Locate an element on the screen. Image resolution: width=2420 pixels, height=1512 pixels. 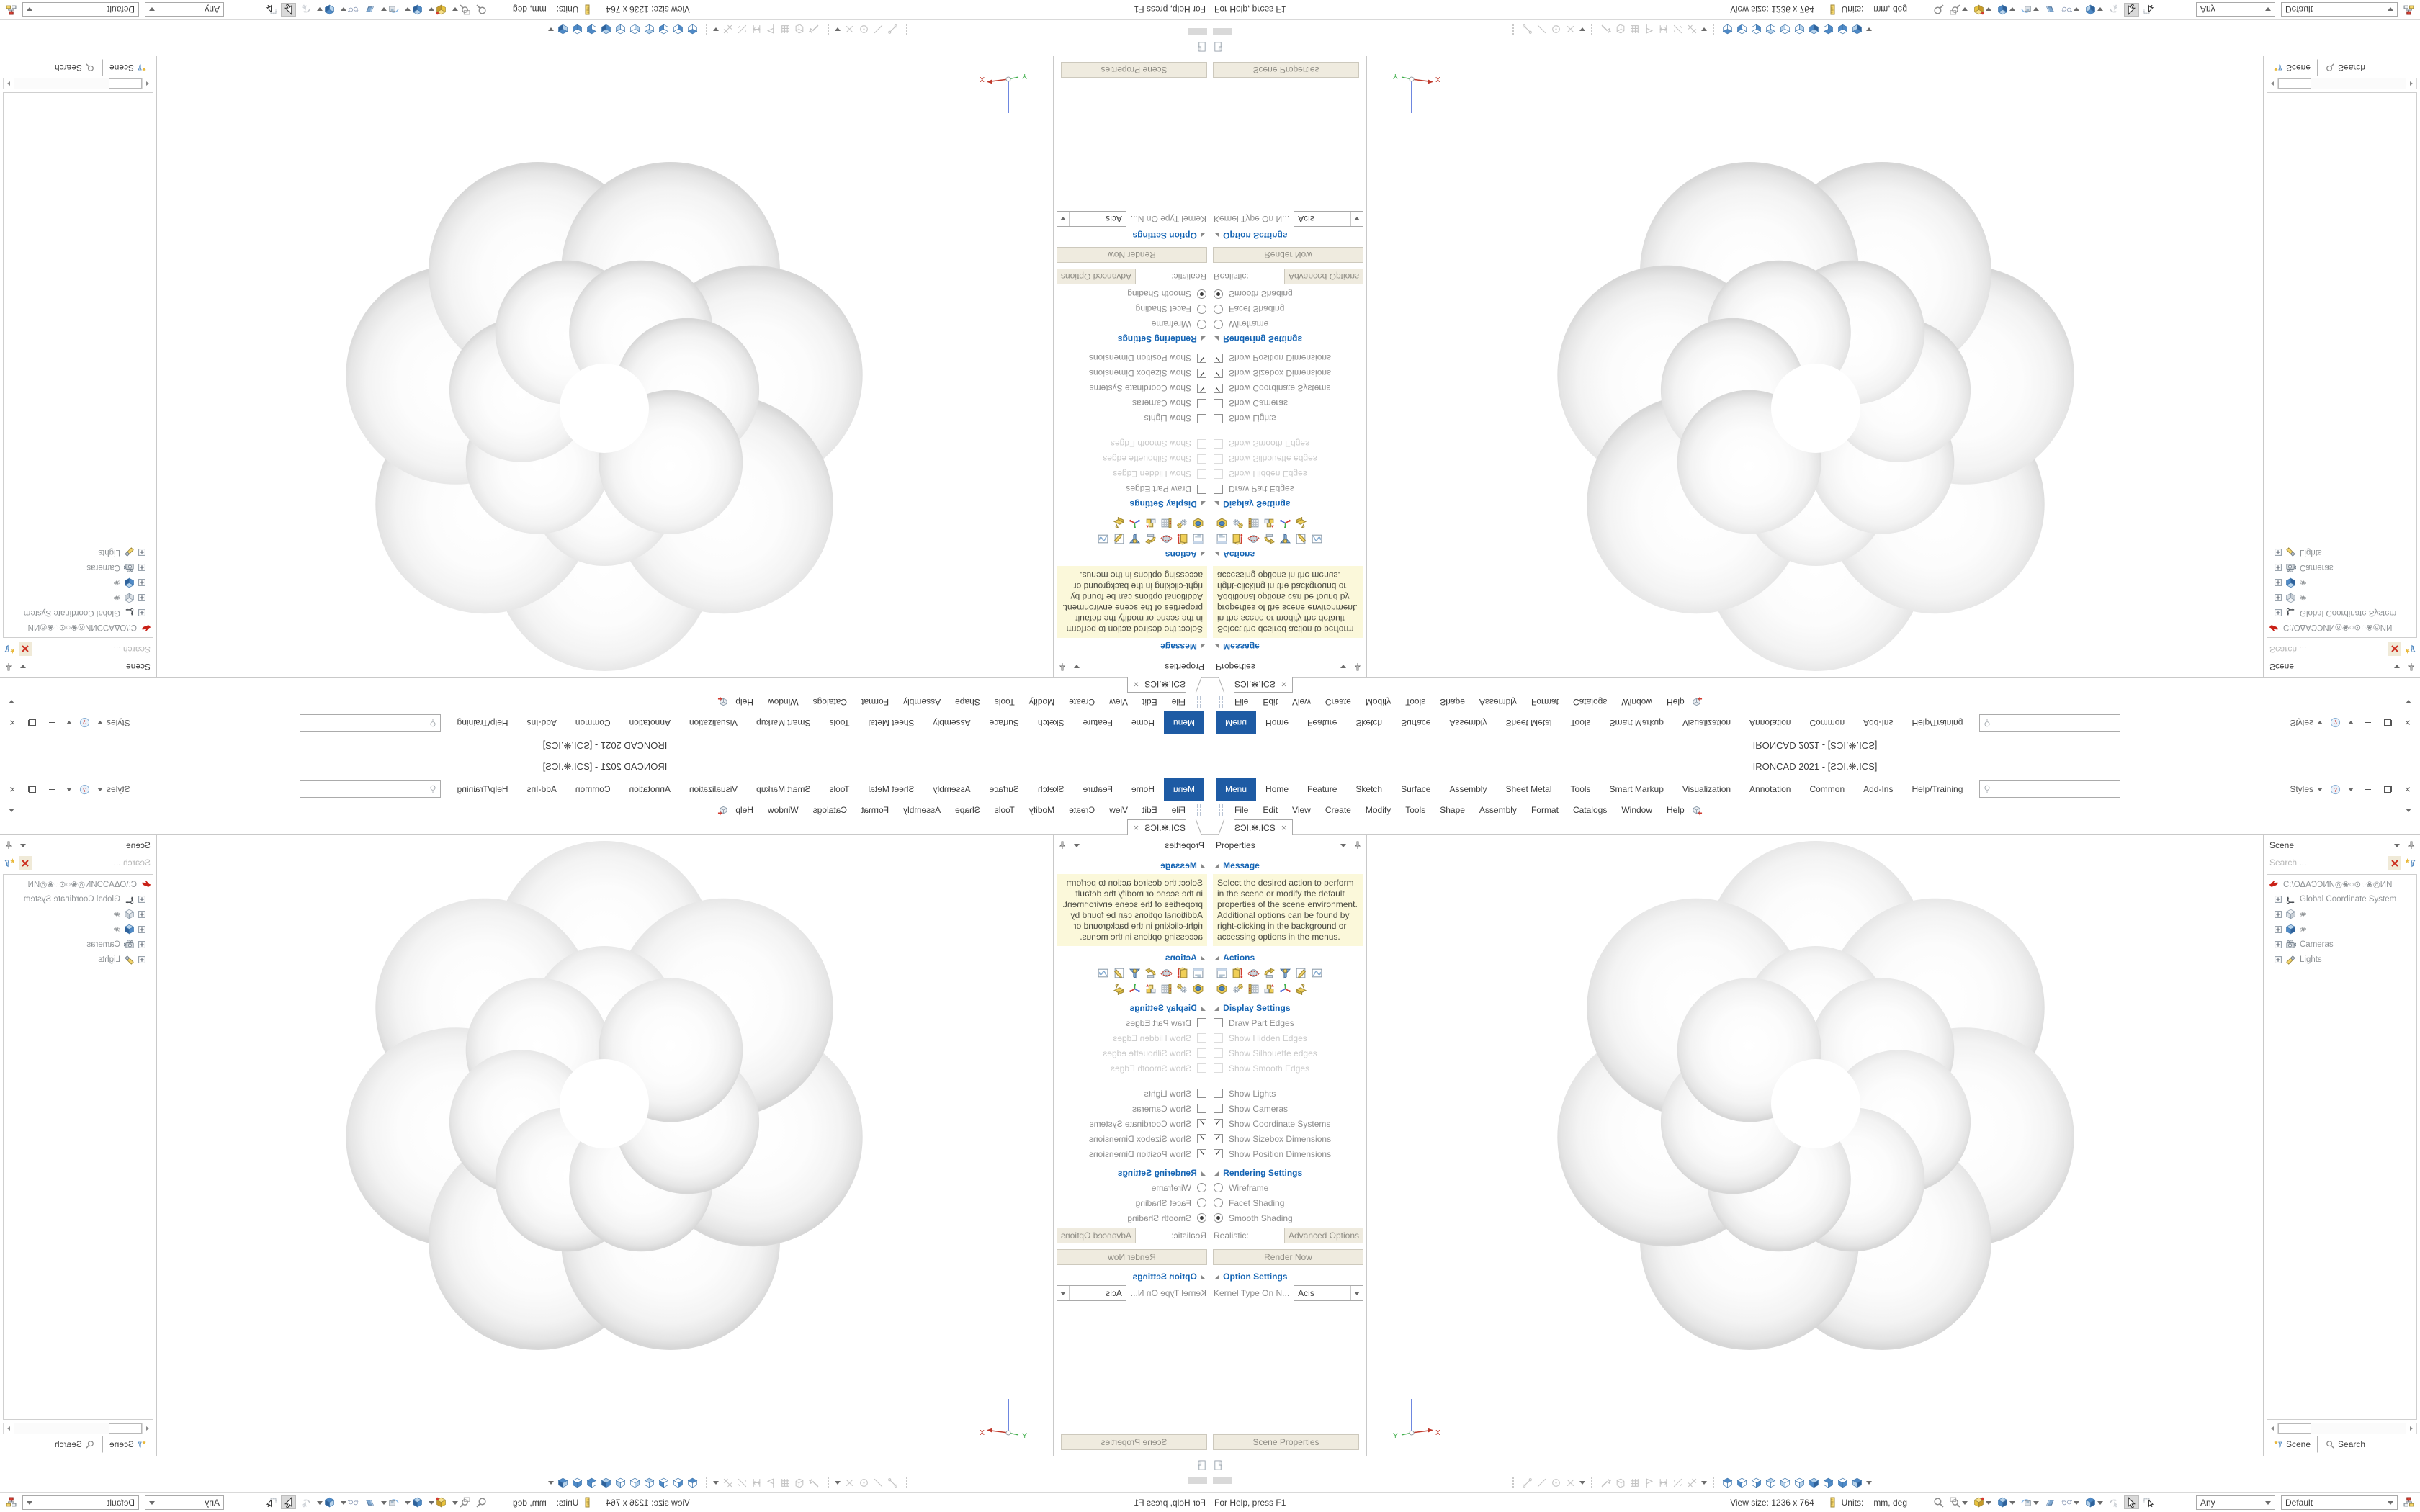
cross-icon is located at coordinates (1570, 29).